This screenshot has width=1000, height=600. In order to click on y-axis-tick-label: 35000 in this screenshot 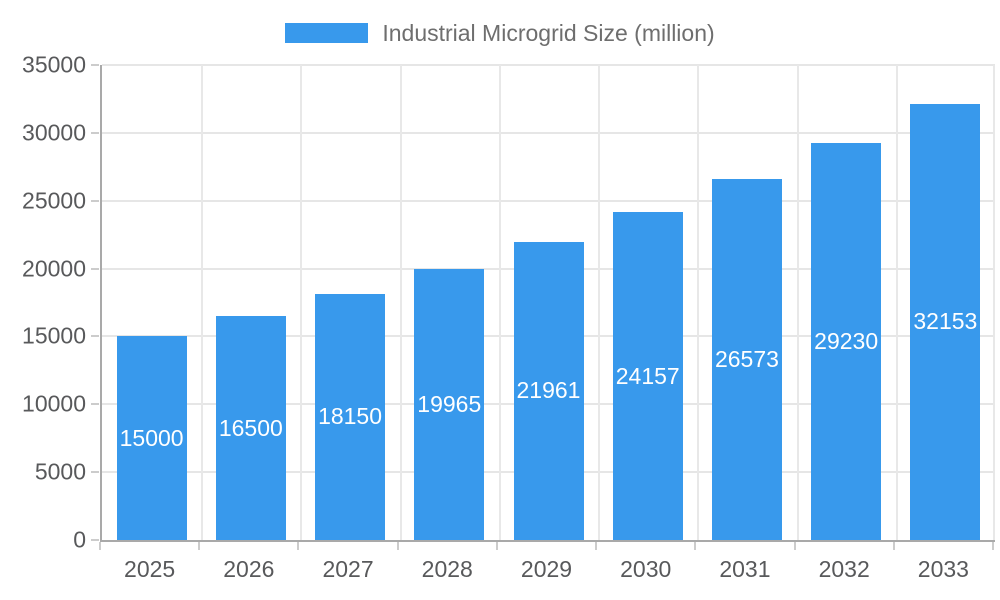, I will do `click(54, 64)`.